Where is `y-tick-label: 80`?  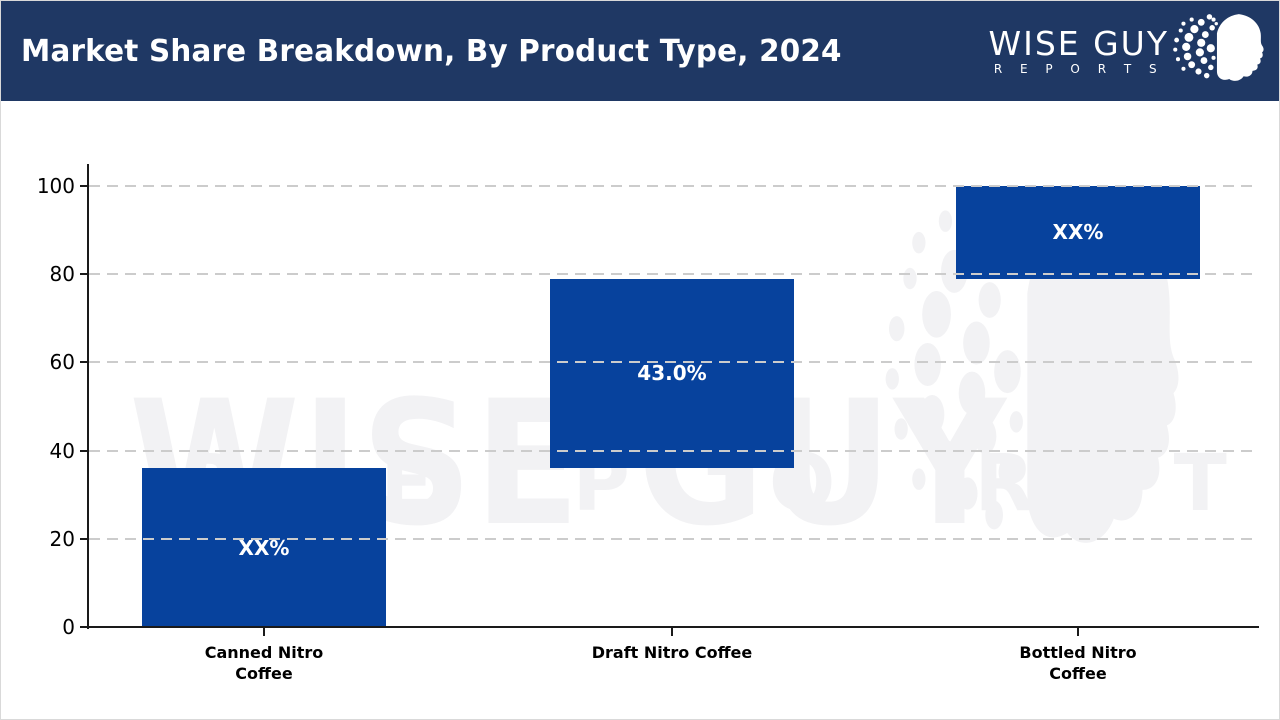
y-tick-label: 80 is located at coordinates (62, 274).